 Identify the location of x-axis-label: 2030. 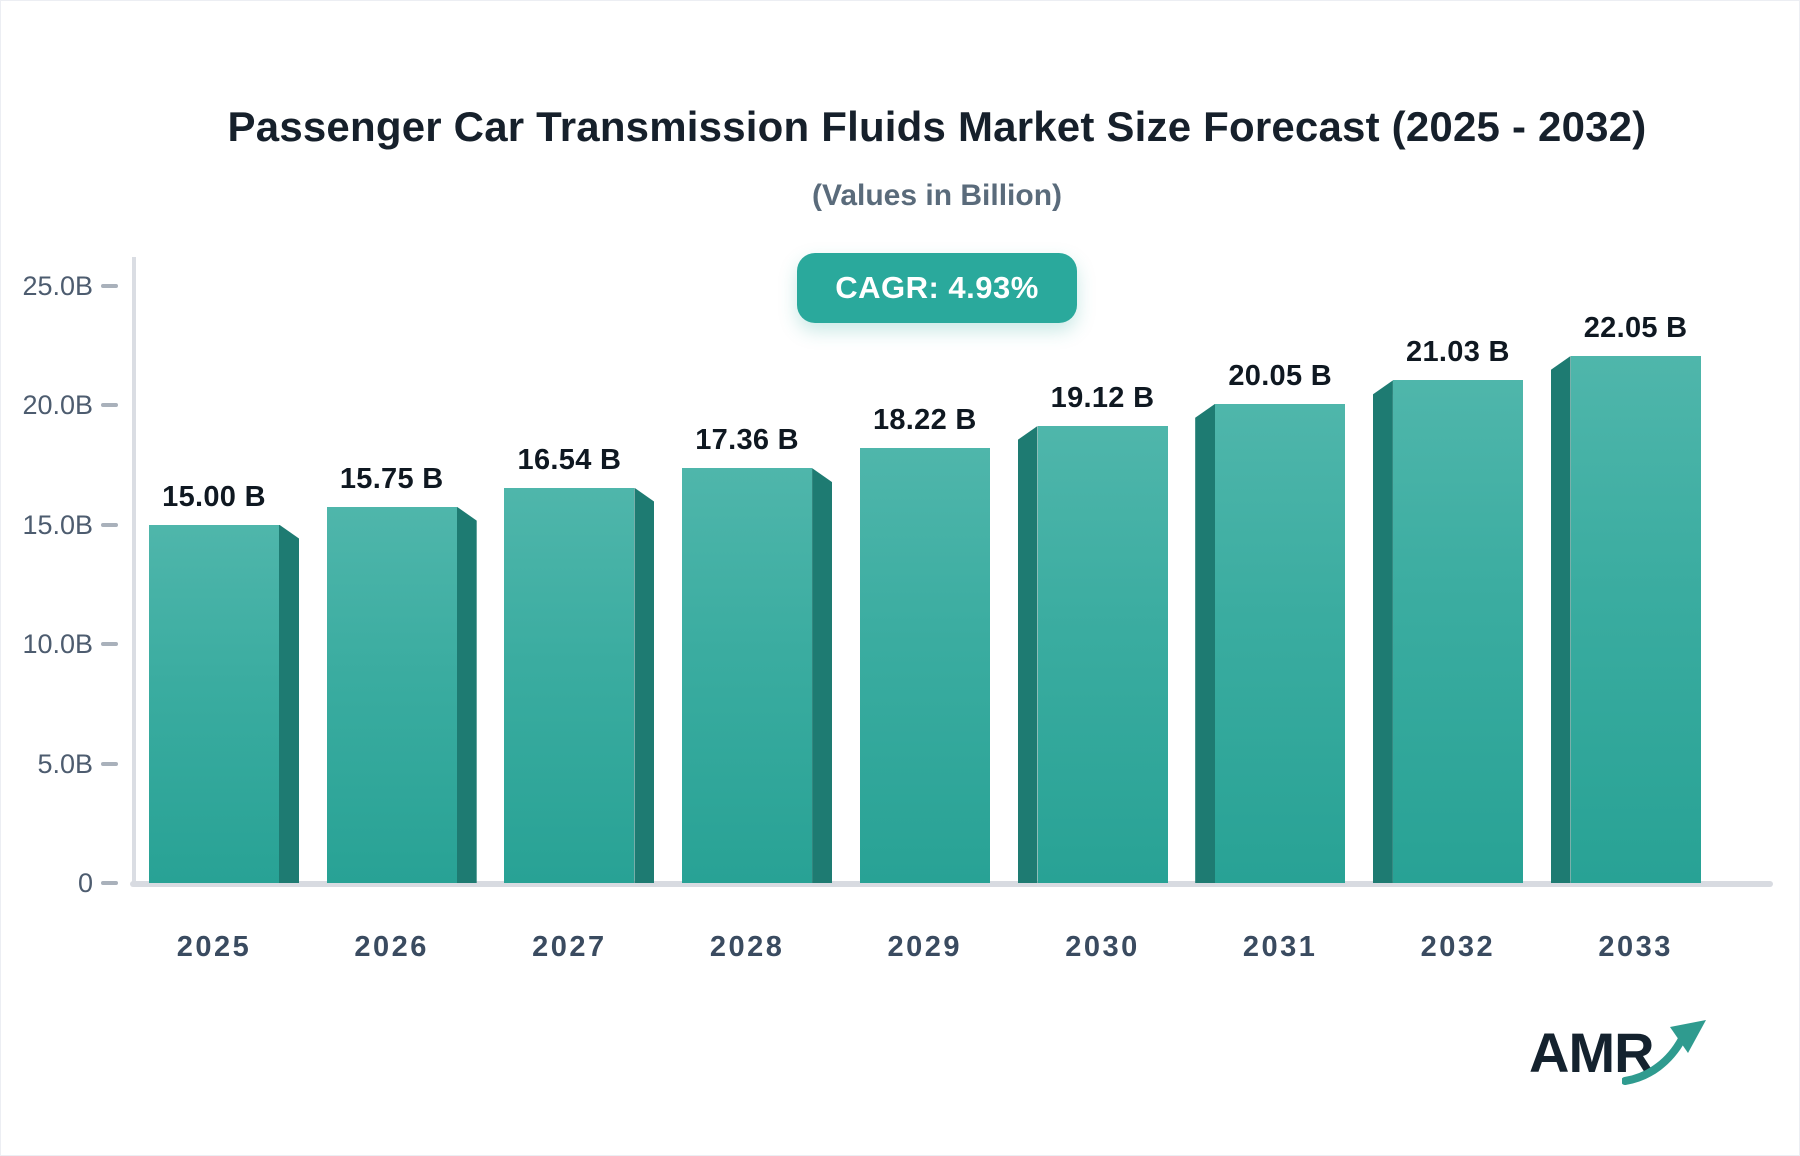
(1102, 947).